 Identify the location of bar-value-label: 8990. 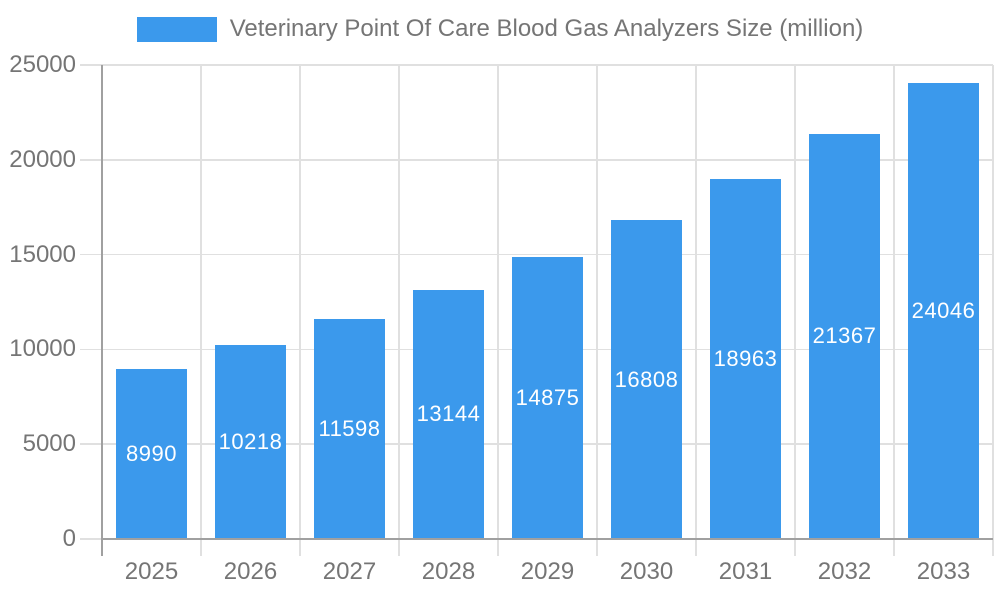
(151, 453).